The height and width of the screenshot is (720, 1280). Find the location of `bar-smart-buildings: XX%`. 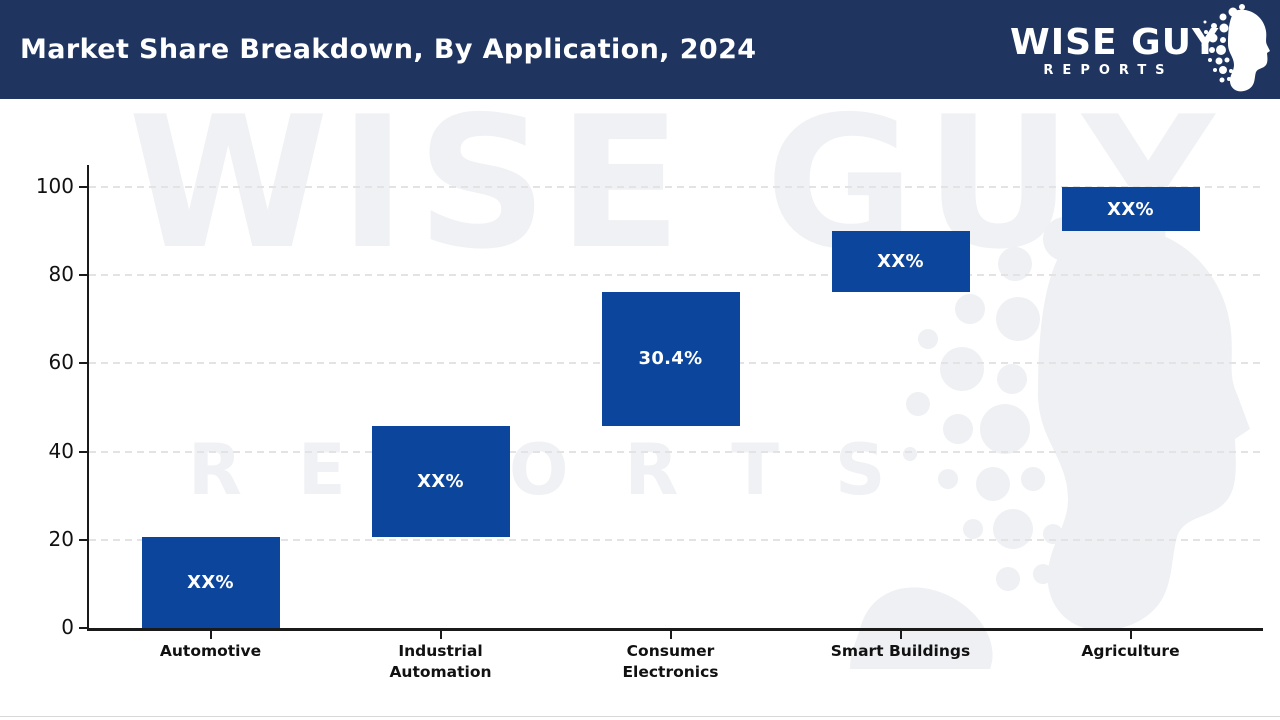

bar-smart-buildings: XX% is located at coordinates (900, 261).